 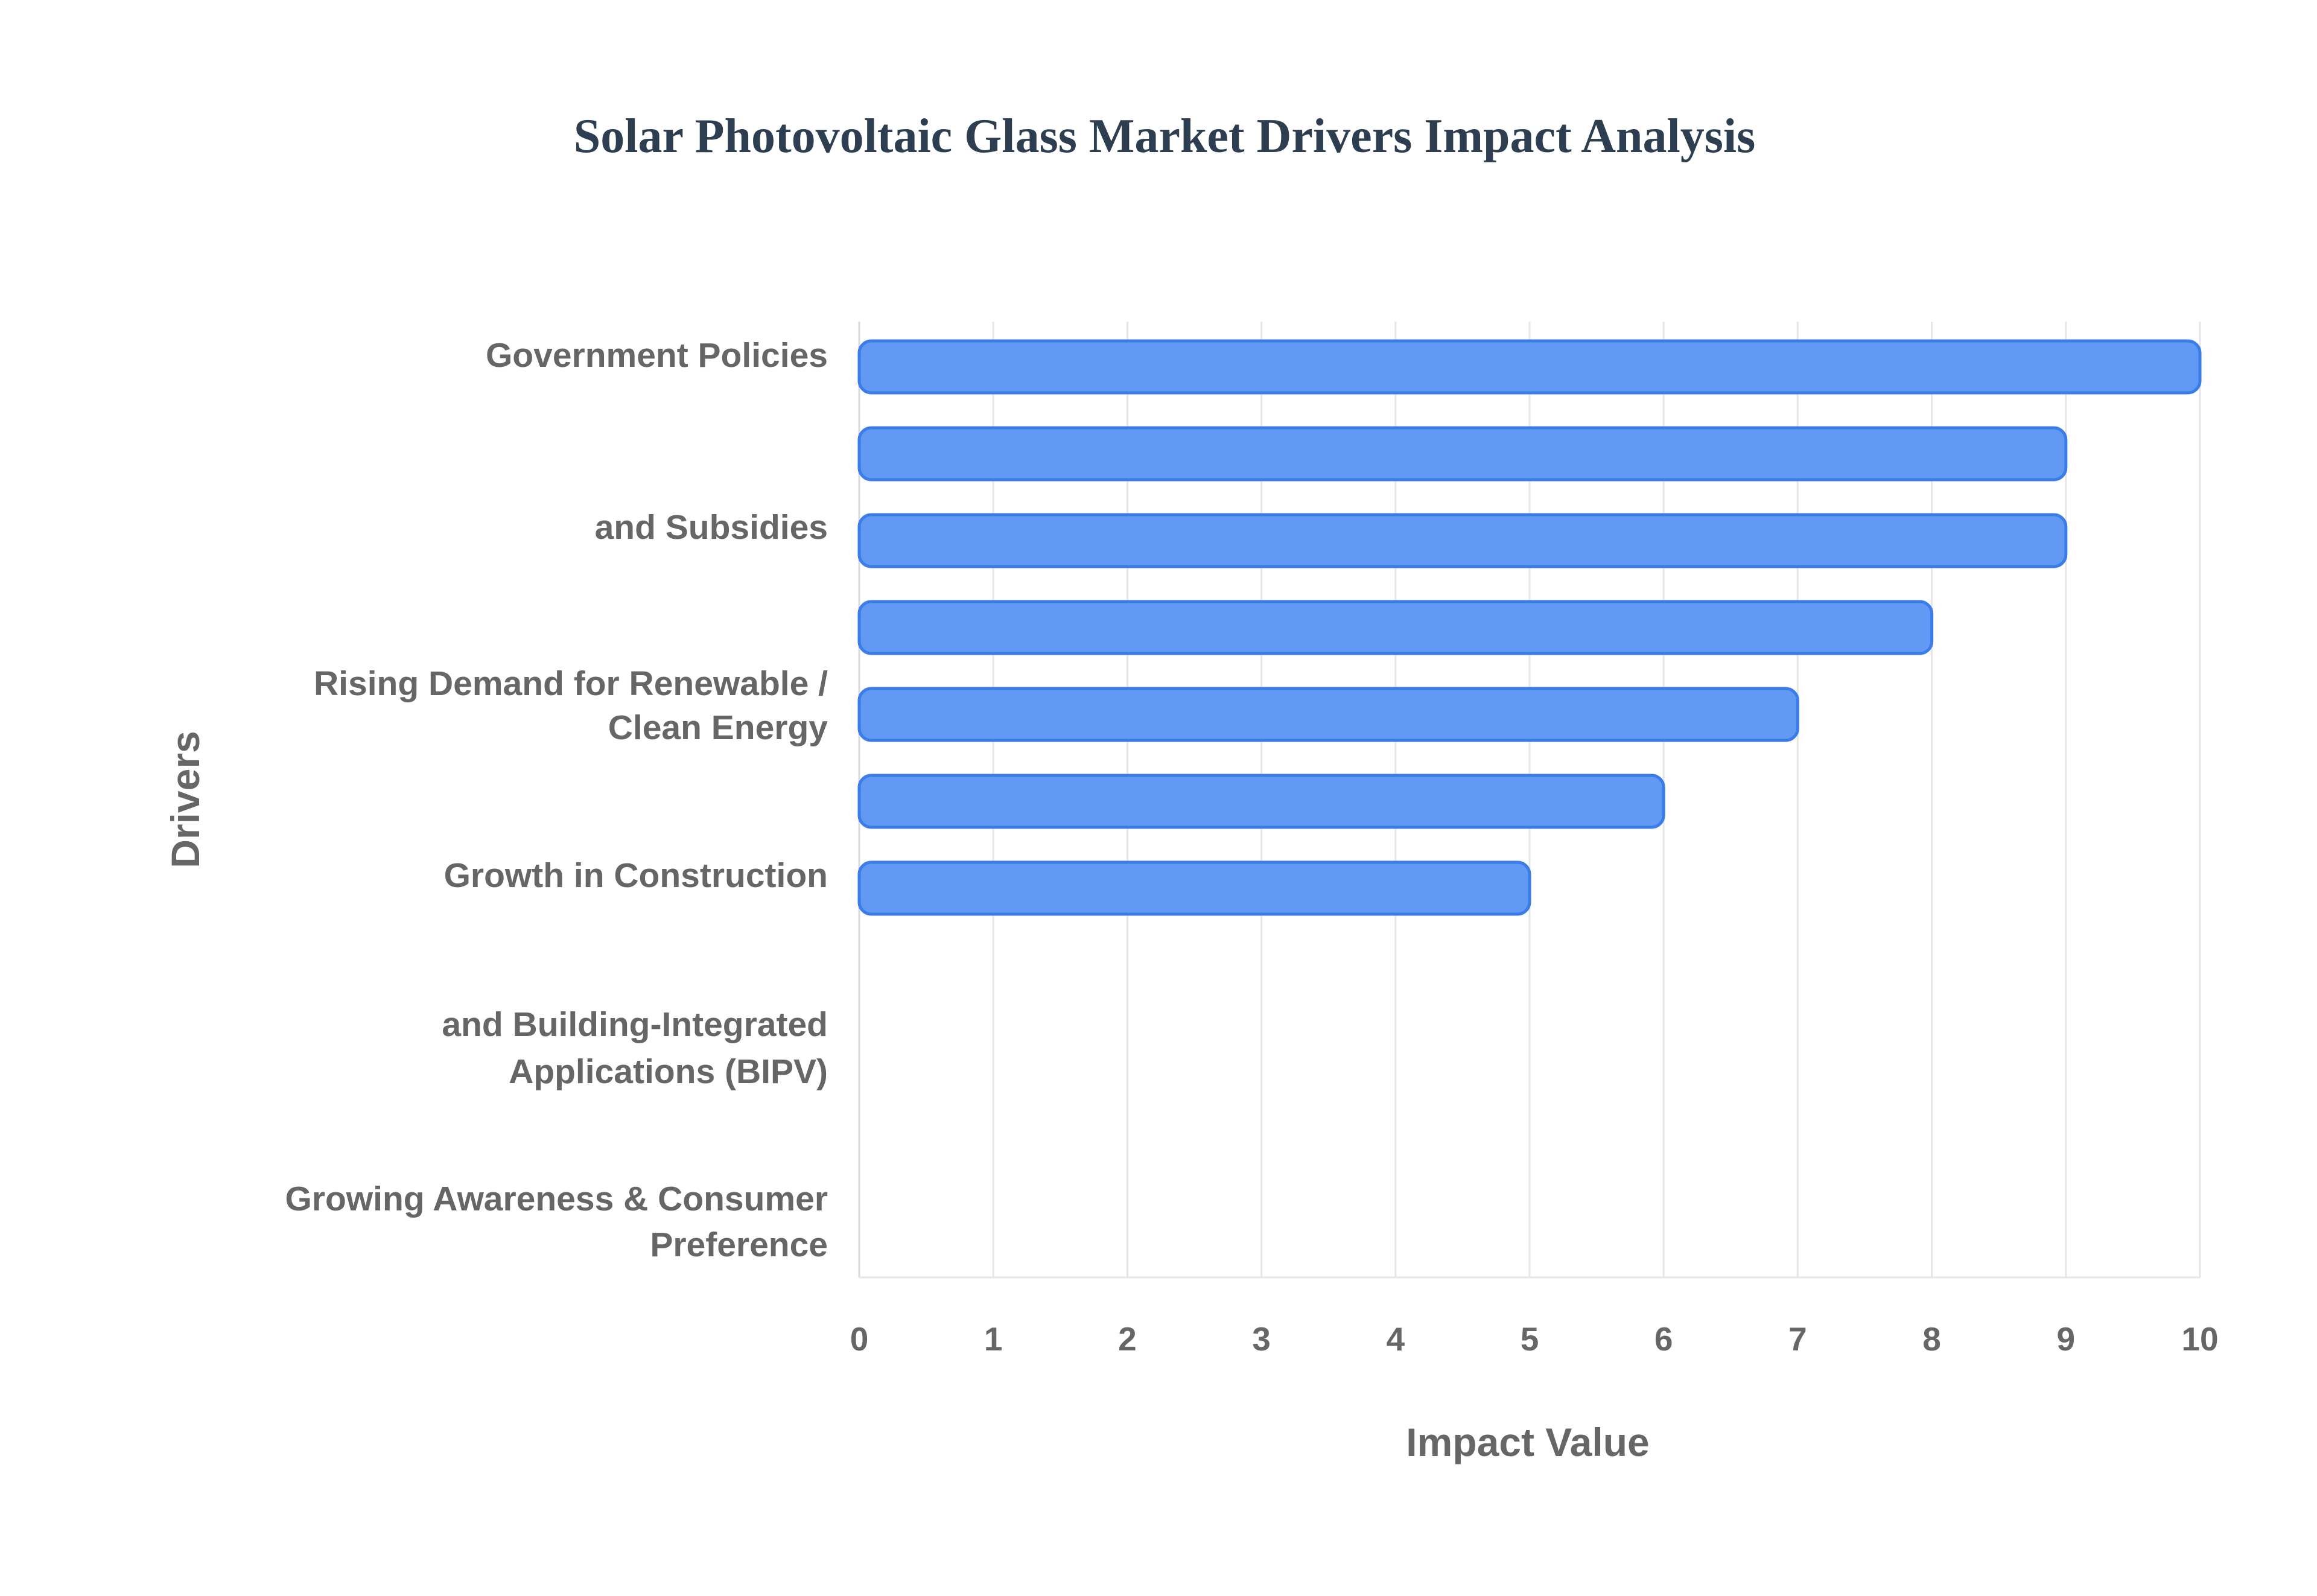 What do you see at coordinates (2066, 1339) in the screenshot?
I see `x-tick-label: 9` at bounding box center [2066, 1339].